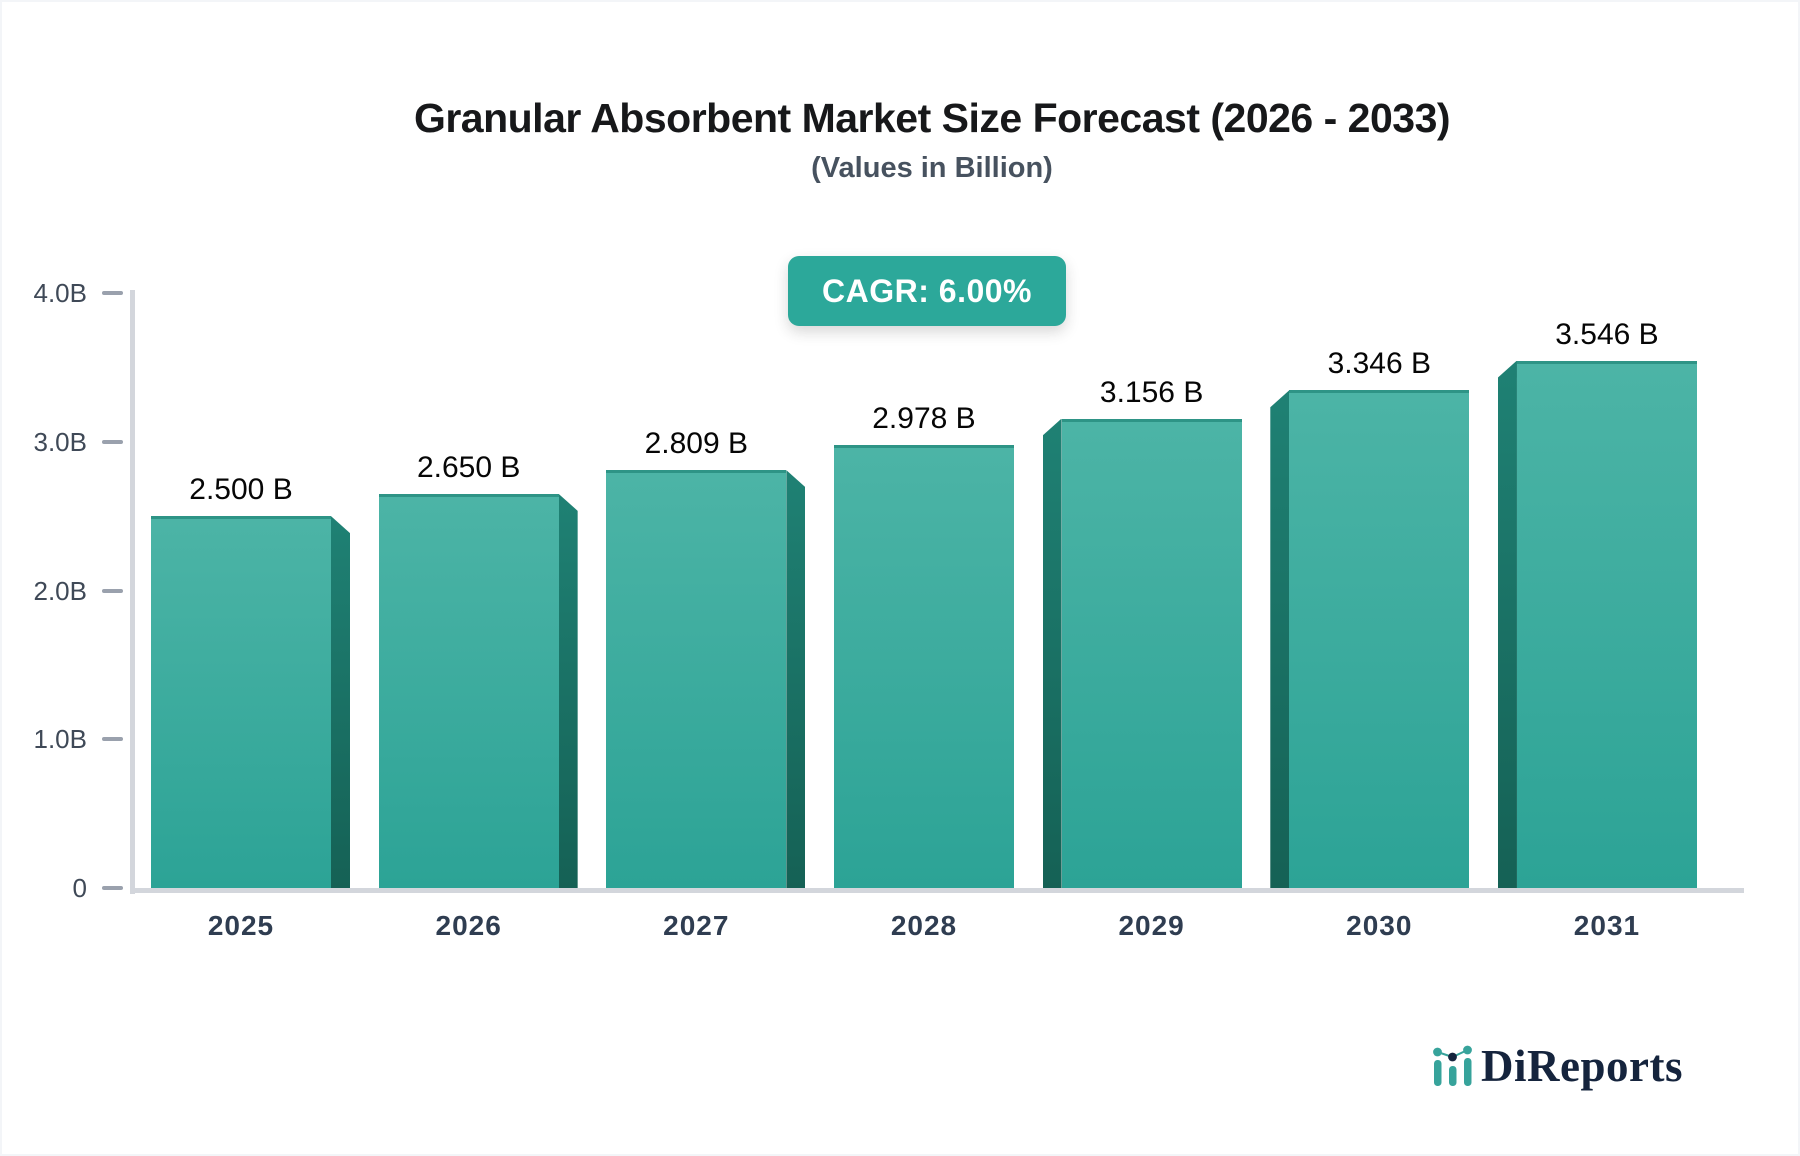 The image size is (1800, 1156). Describe the element at coordinates (1151, 392) in the screenshot. I see `bar-value-label: 3.156 B` at that location.